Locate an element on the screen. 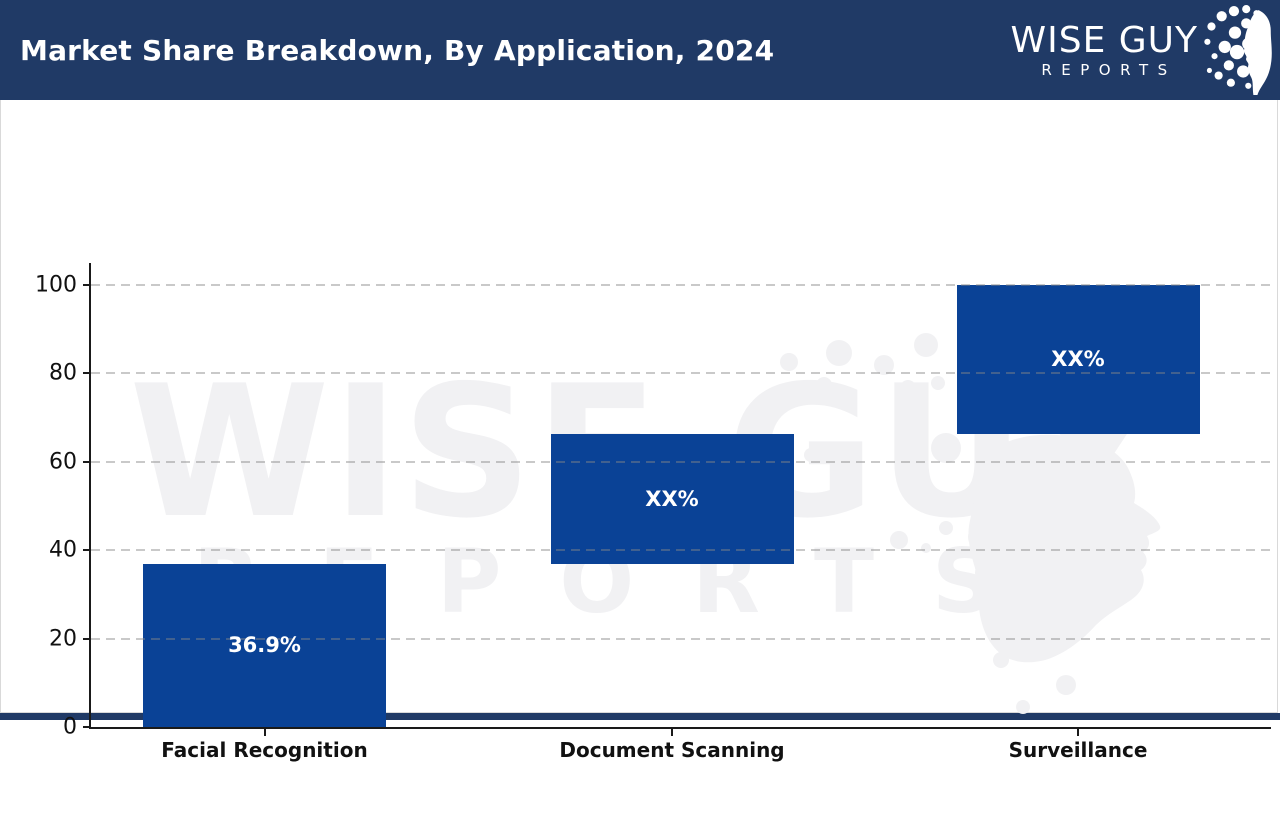  y-axis-tick-label: 80 is located at coordinates (63, 373).